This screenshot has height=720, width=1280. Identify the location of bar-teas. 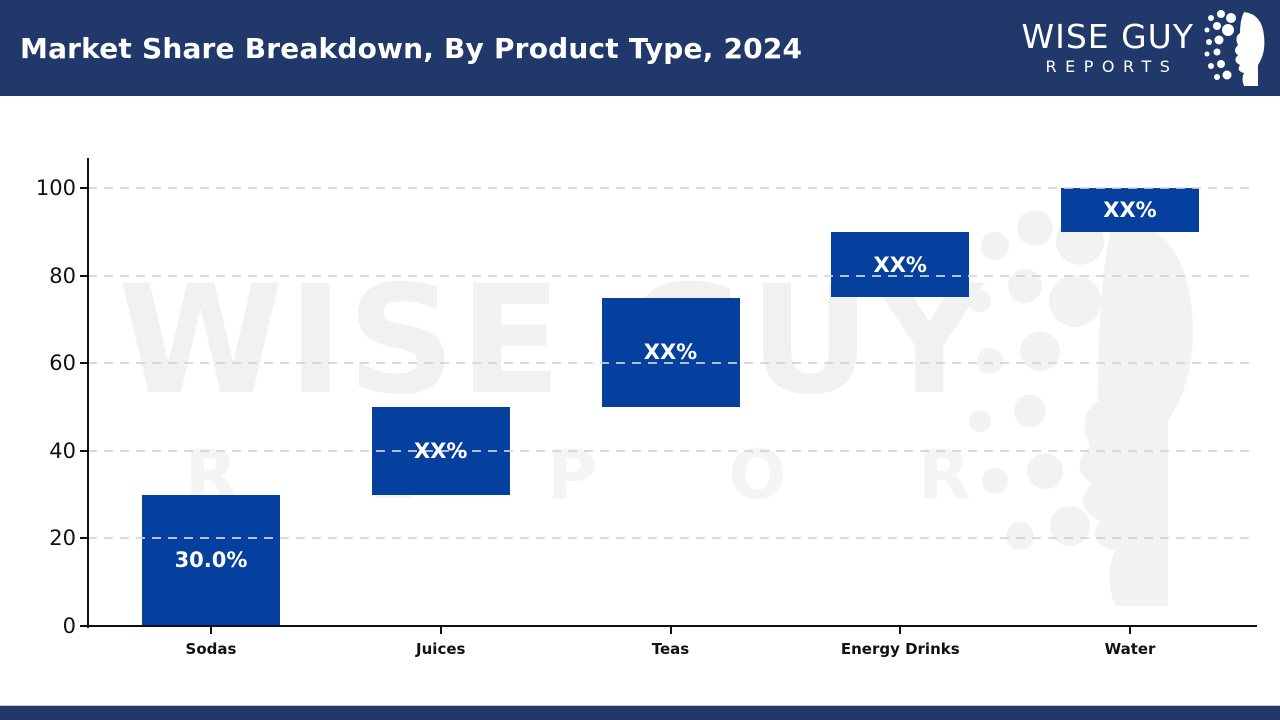
(670, 352).